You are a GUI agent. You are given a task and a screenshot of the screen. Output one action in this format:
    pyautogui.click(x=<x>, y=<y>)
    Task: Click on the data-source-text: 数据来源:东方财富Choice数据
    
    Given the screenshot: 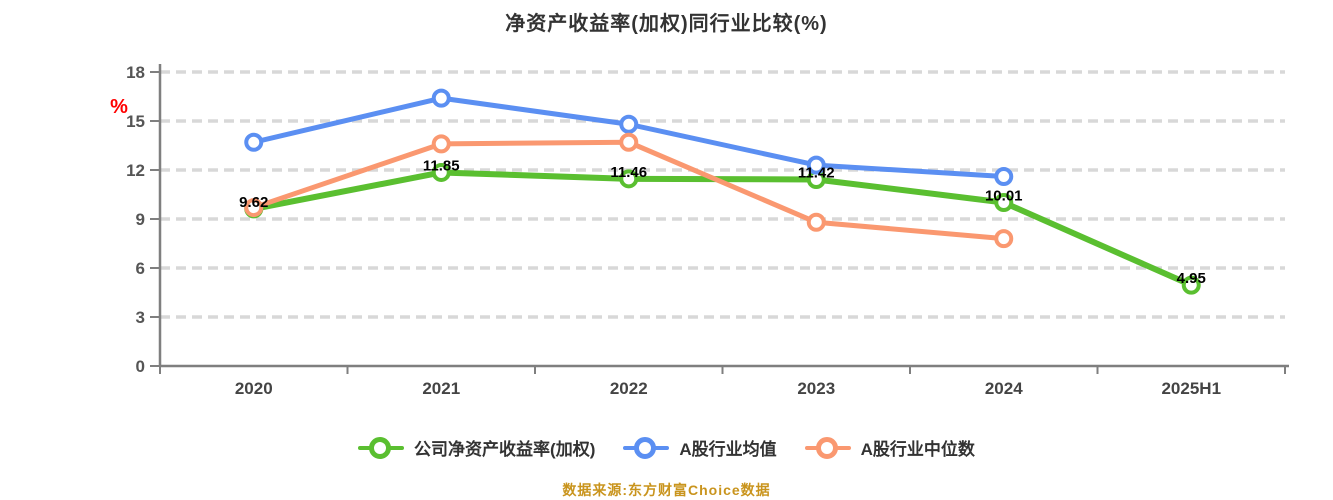 What is the action you would take?
    pyautogui.click(x=666, y=490)
    